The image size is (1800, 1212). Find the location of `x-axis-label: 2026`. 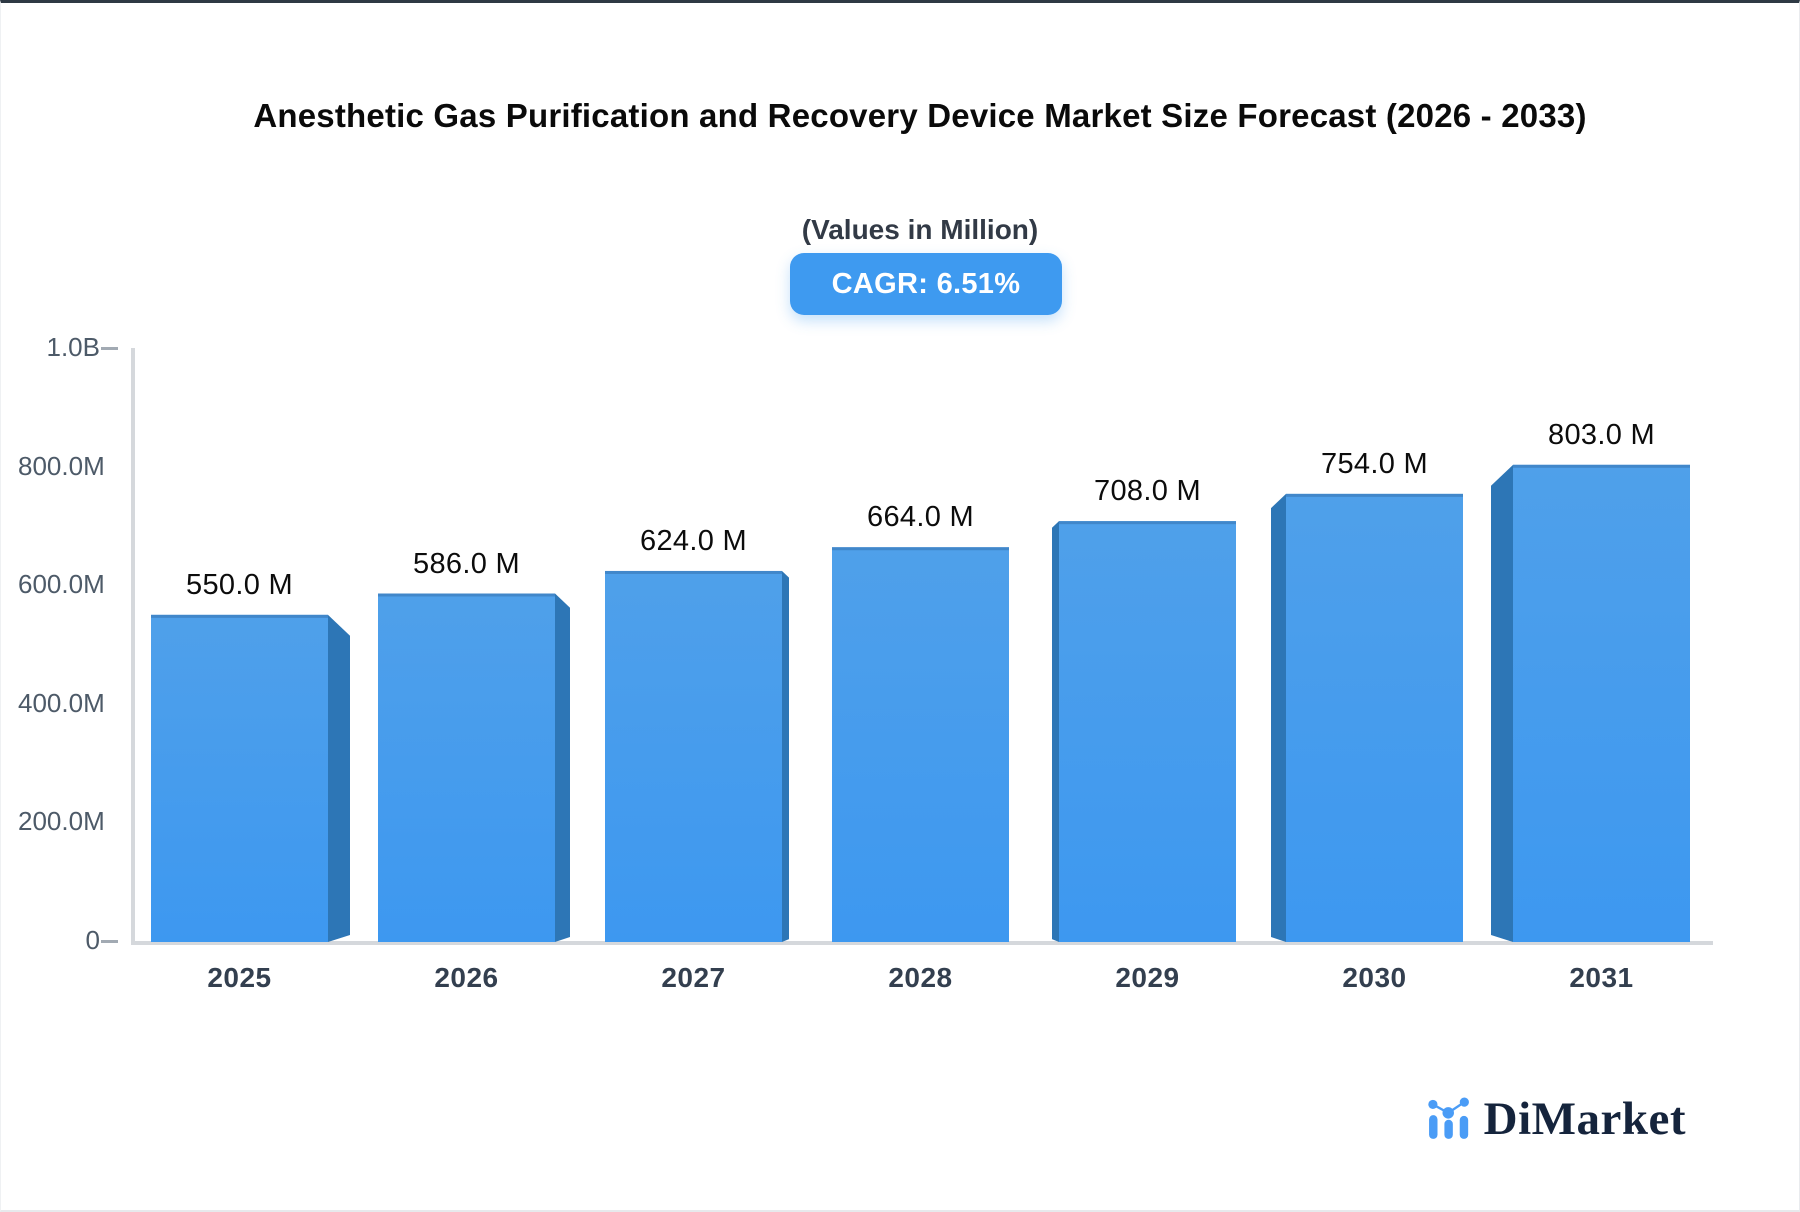

x-axis-label: 2026 is located at coordinates (466, 977).